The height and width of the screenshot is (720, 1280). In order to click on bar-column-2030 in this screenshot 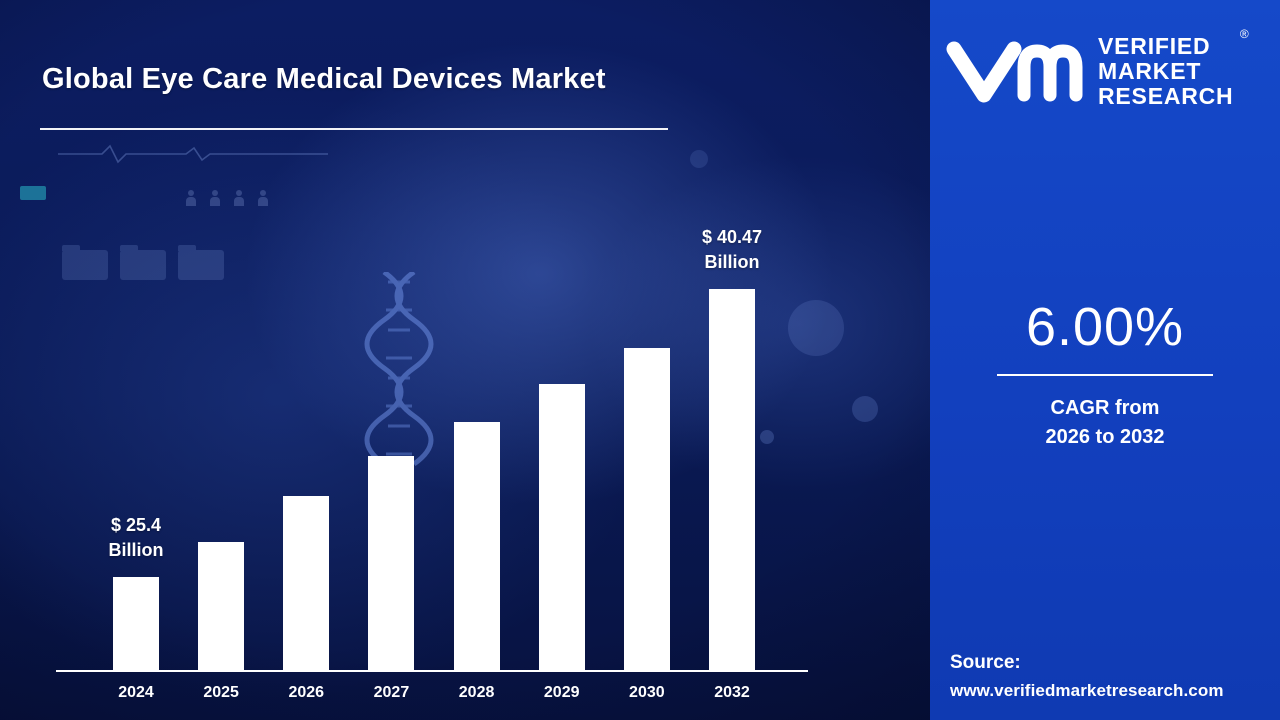, I will do `click(647, 466)`.